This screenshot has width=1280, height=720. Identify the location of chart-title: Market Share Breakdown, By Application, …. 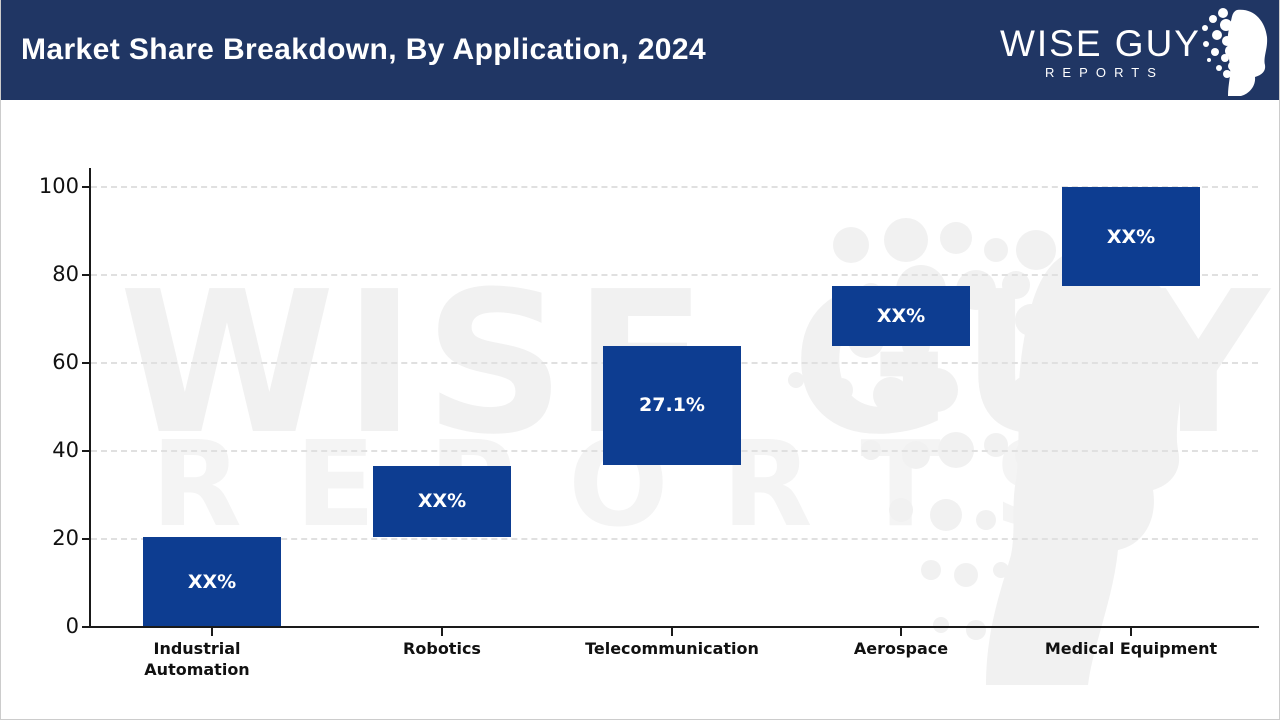
(364, 49).